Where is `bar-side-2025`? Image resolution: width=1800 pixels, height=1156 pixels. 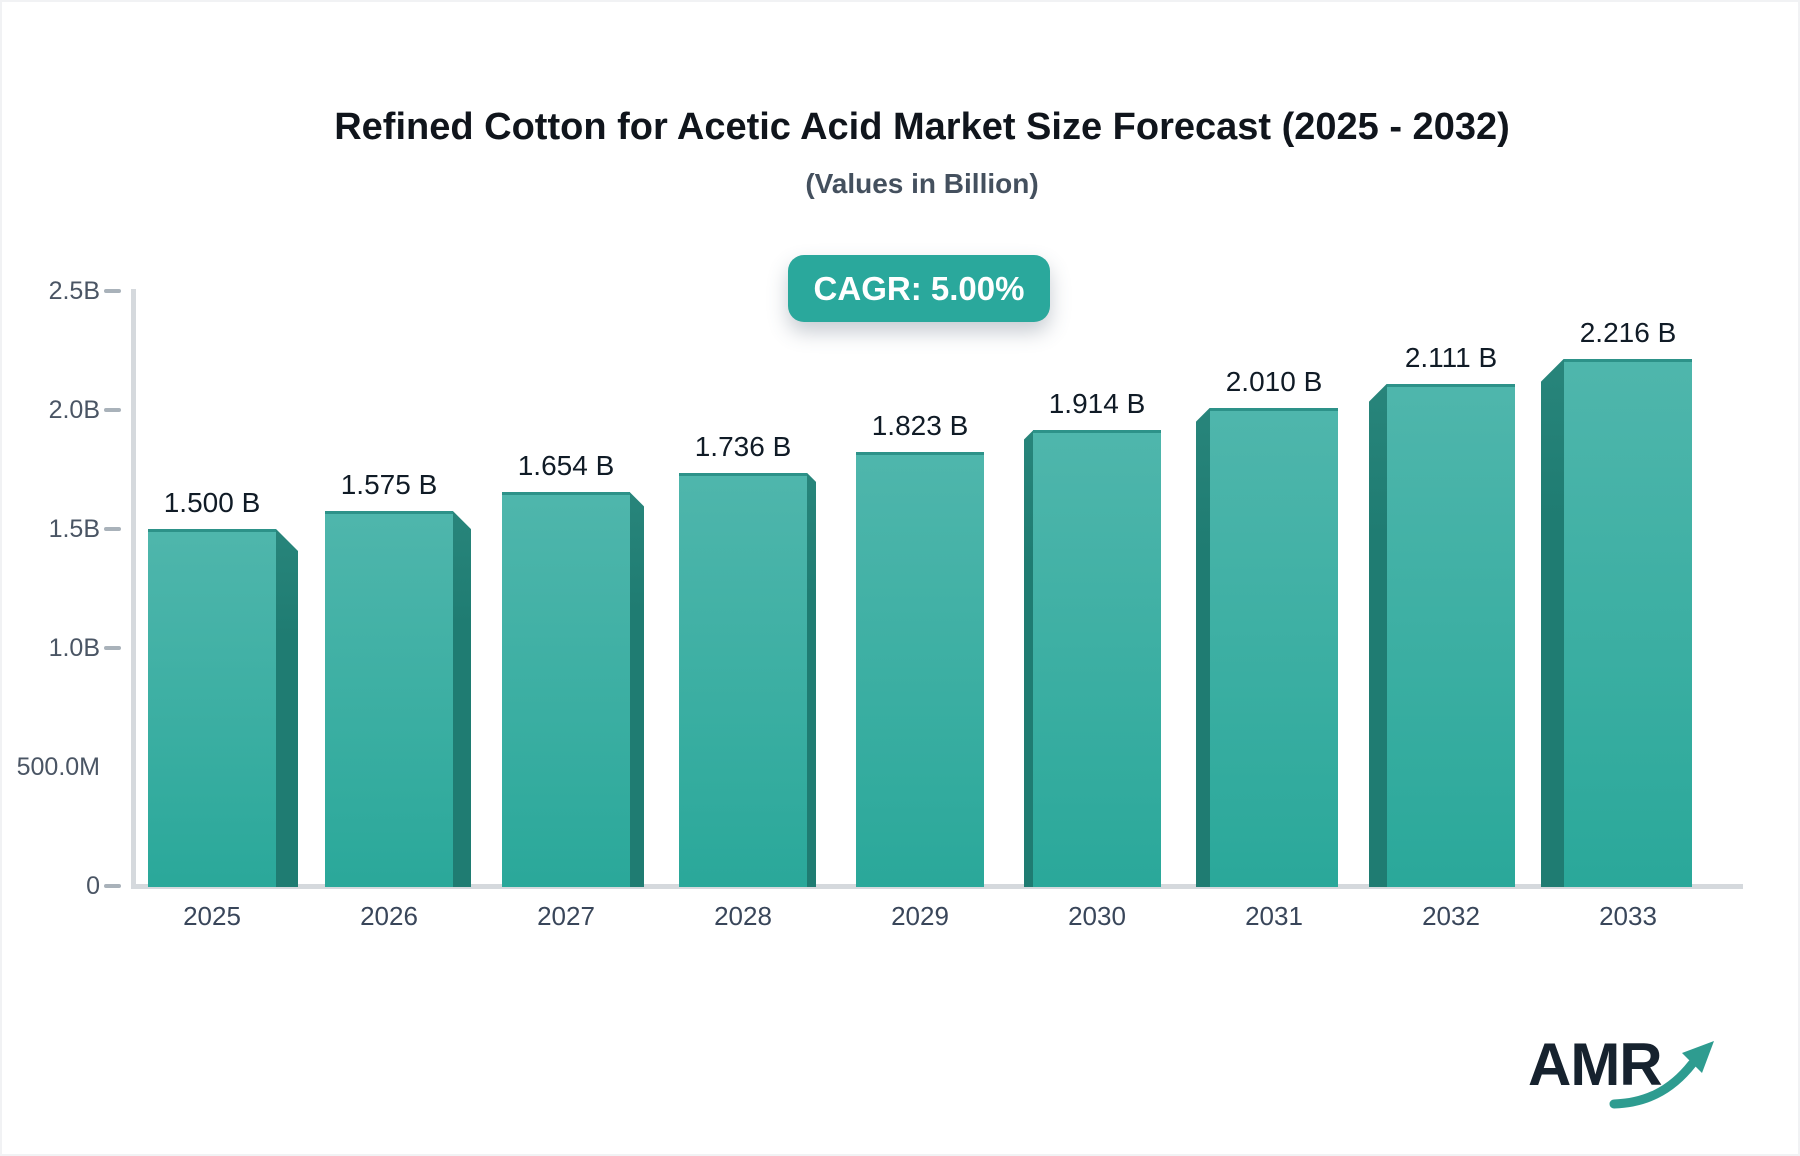
bar-side-2025 is located at coordinates (287, 708).